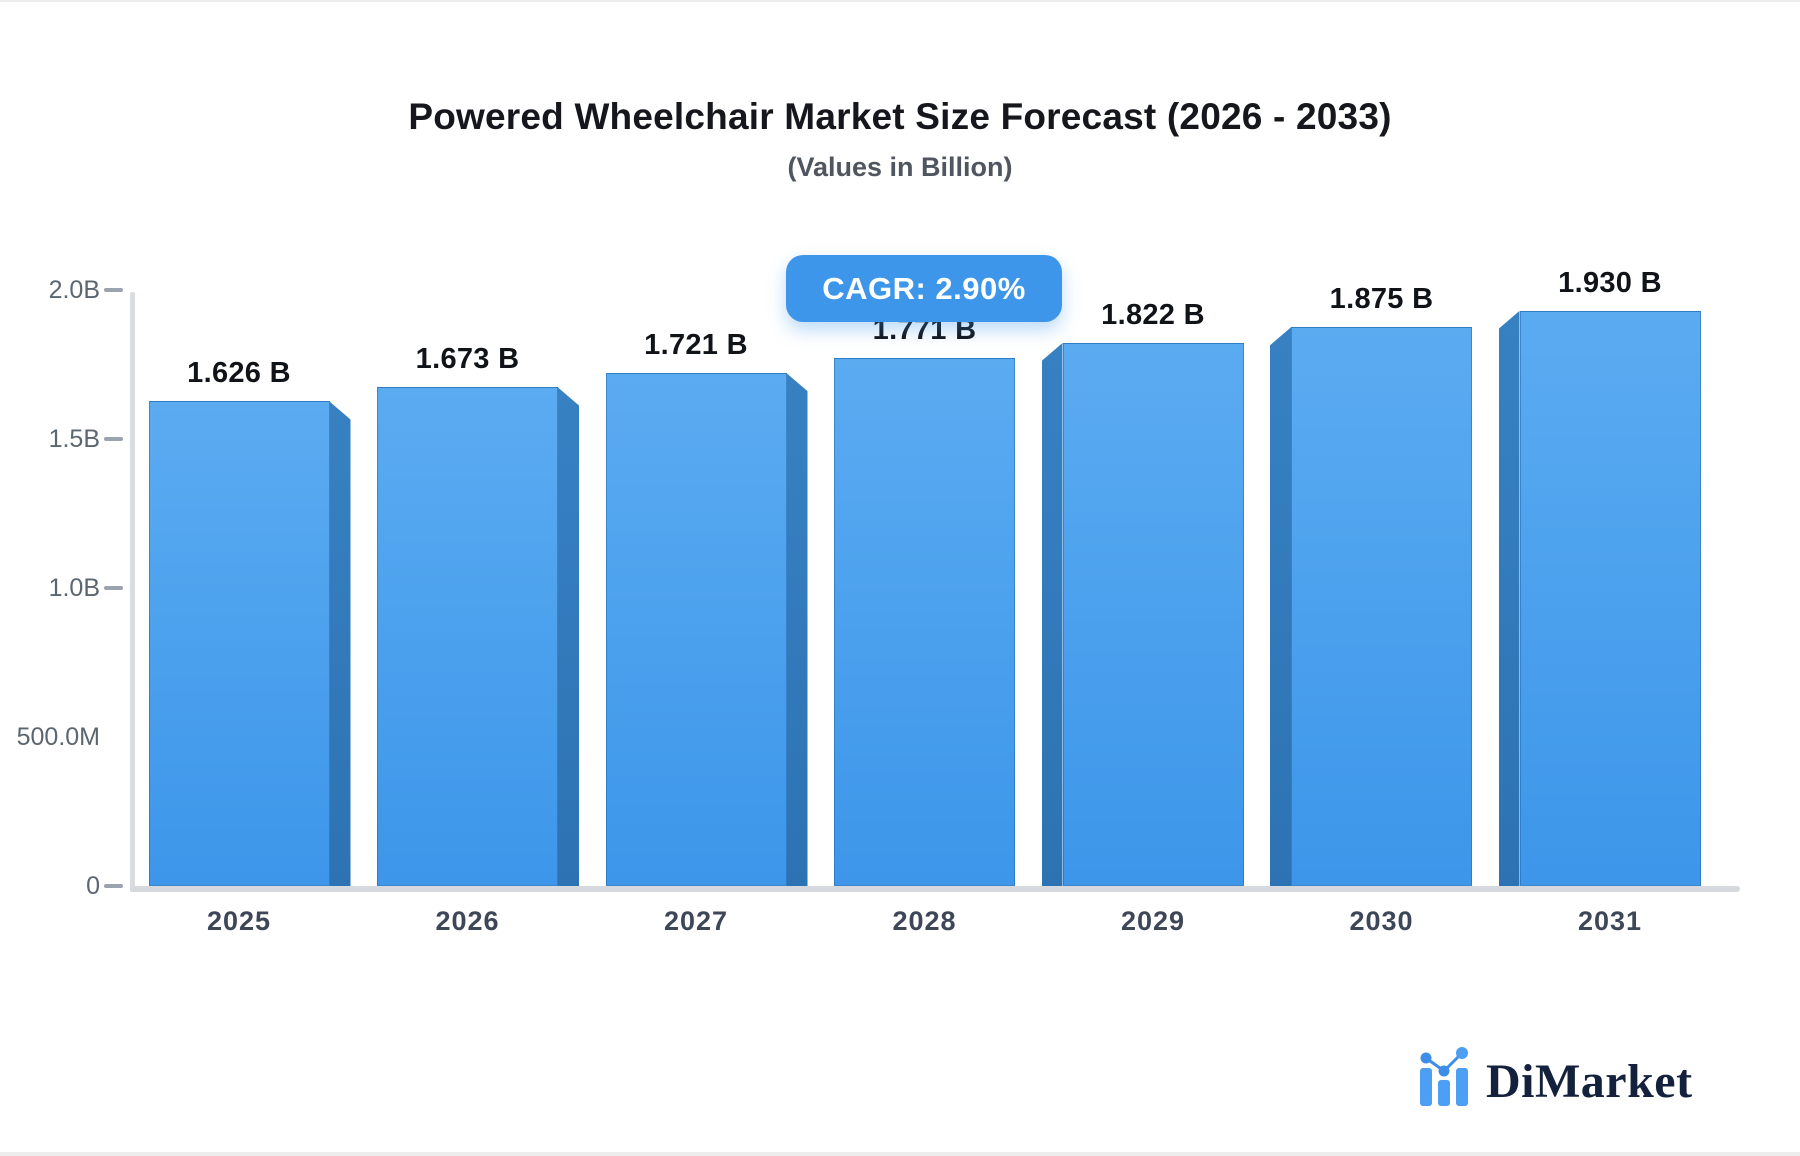 The image size is (1800, 1156). Describe the element at coordinates (467, 359) in the screenshot. I see `bar-value-label: 1.673 B` at that location.